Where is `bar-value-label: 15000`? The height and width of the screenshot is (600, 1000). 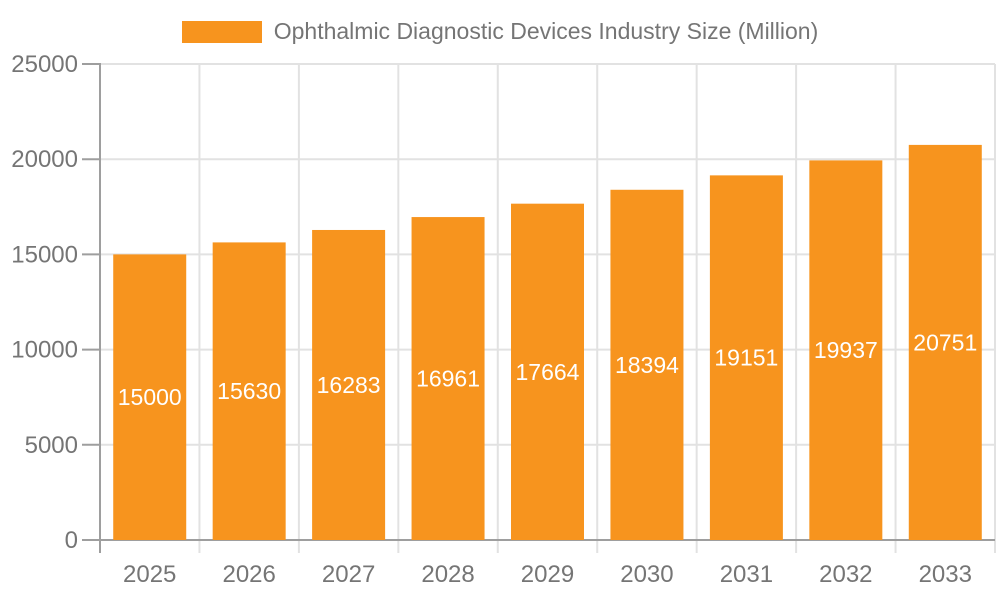
bar-value-label: 15000 is located at coordinates (150, 397).